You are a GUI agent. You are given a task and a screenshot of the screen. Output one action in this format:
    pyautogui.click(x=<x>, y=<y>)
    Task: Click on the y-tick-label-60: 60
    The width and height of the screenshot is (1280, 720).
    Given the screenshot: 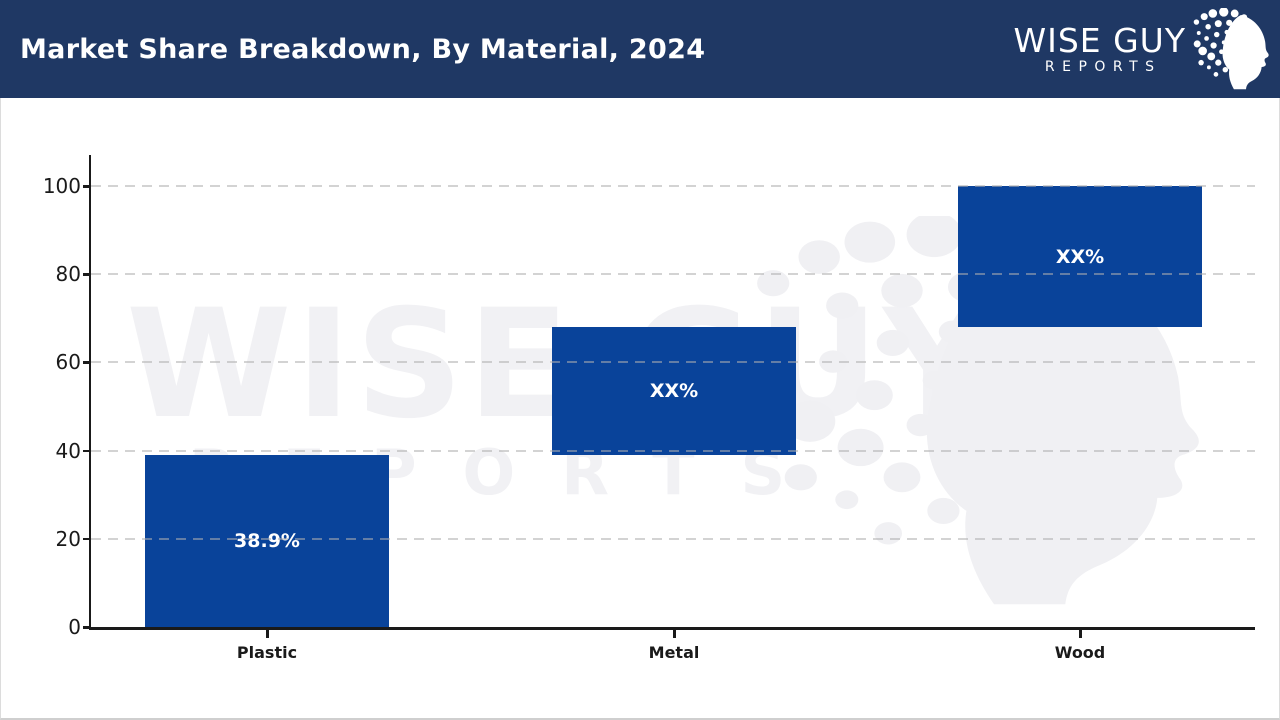 What is the action you would take?
    pyautogui.click(x=68, y=362)
    